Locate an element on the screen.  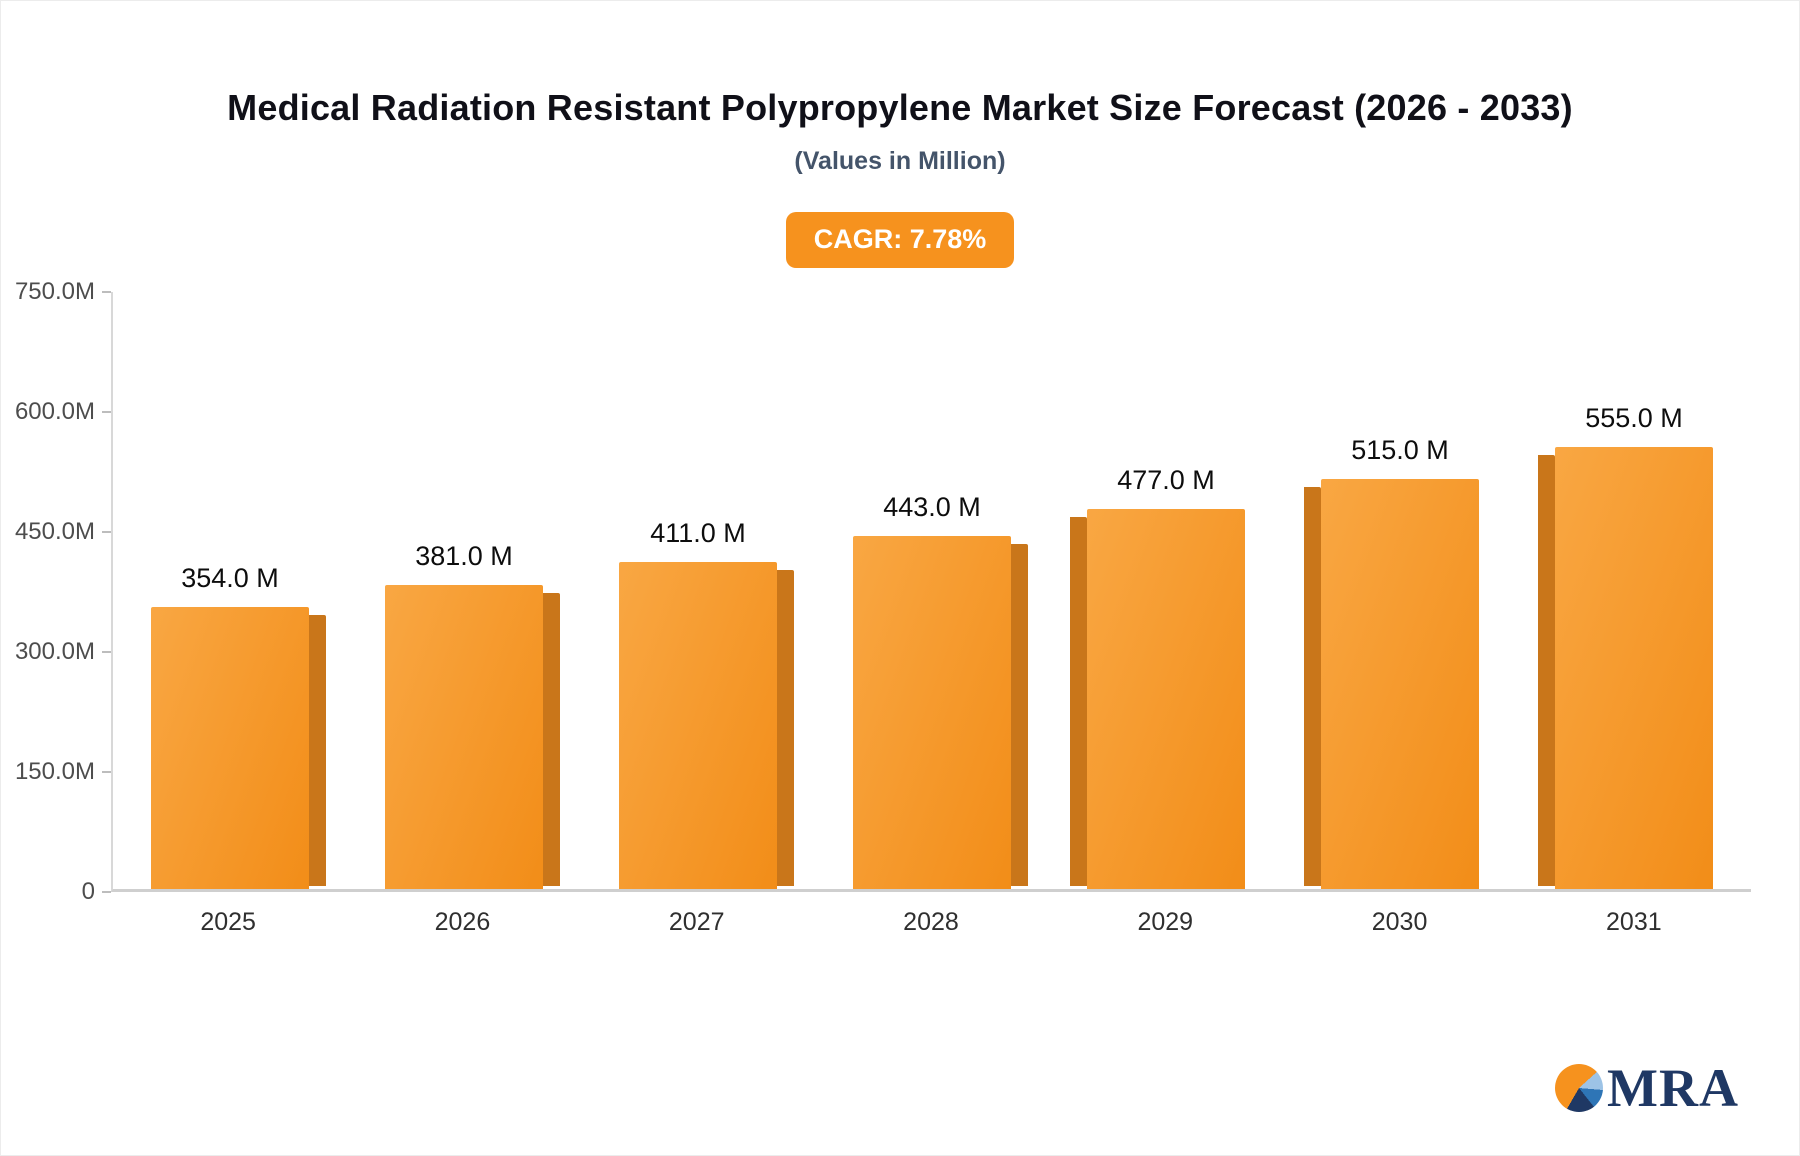
bar-2025: 354.0 M is located at coordinates (238, 726).